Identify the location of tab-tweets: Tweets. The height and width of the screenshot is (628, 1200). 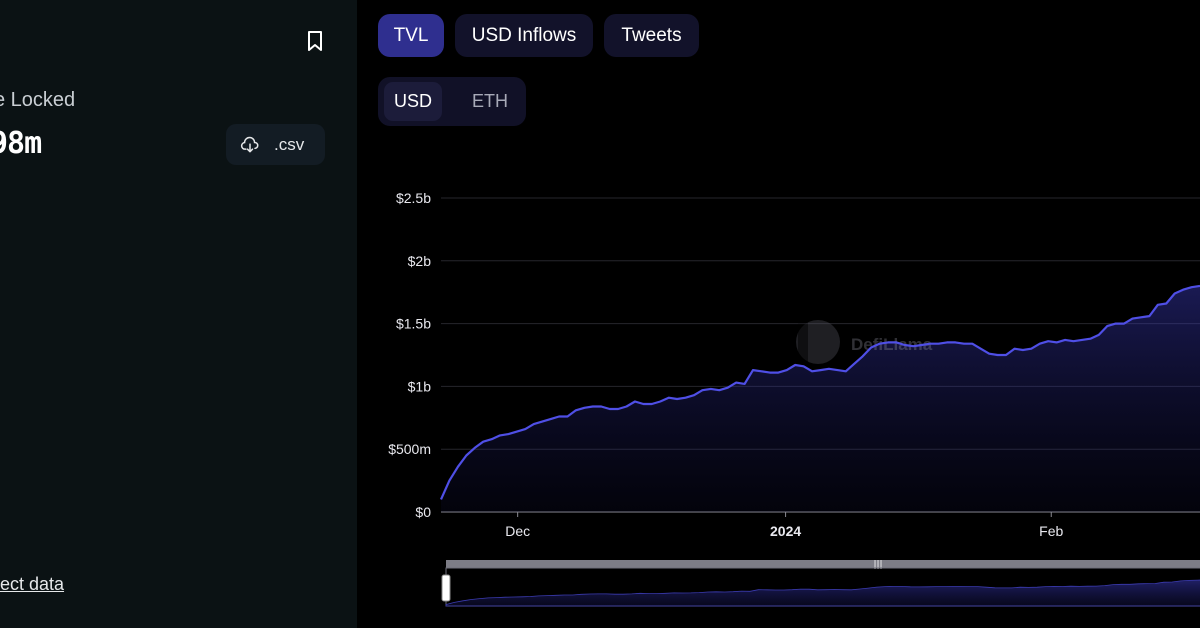
(651, 35).